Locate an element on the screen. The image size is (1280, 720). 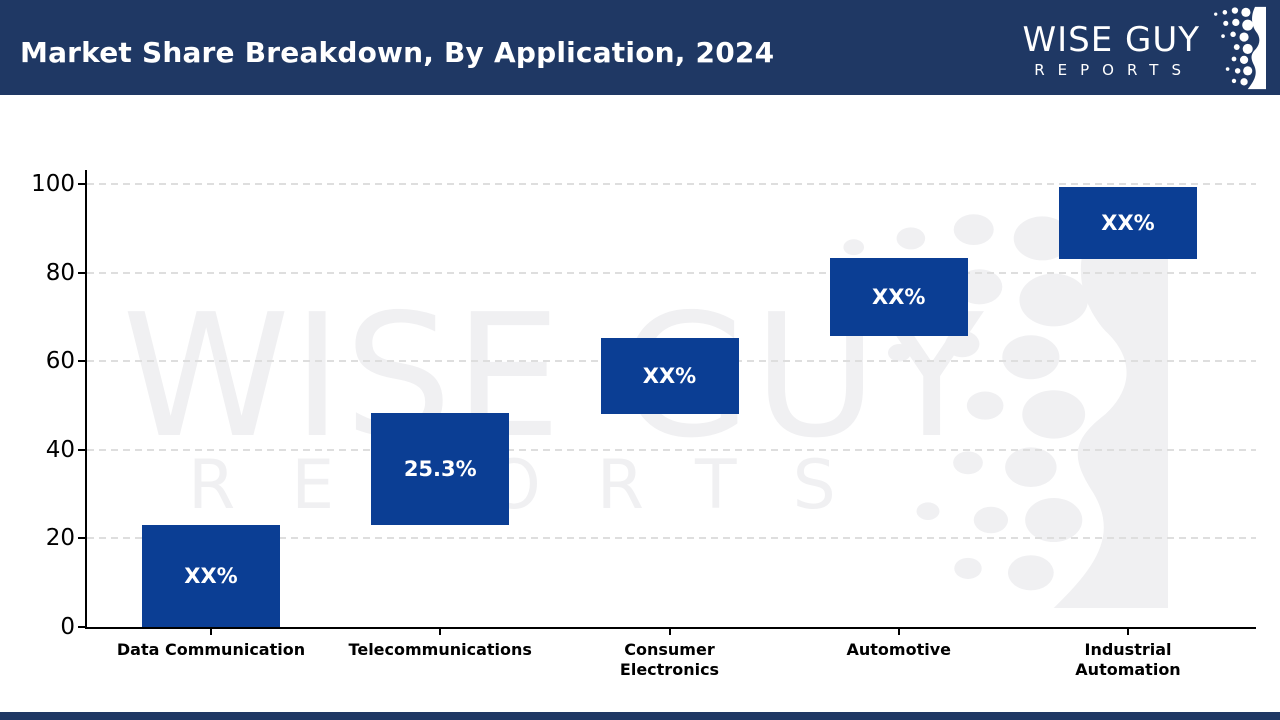
x-tick-label: Automotive is located at coordinates (899, 649).